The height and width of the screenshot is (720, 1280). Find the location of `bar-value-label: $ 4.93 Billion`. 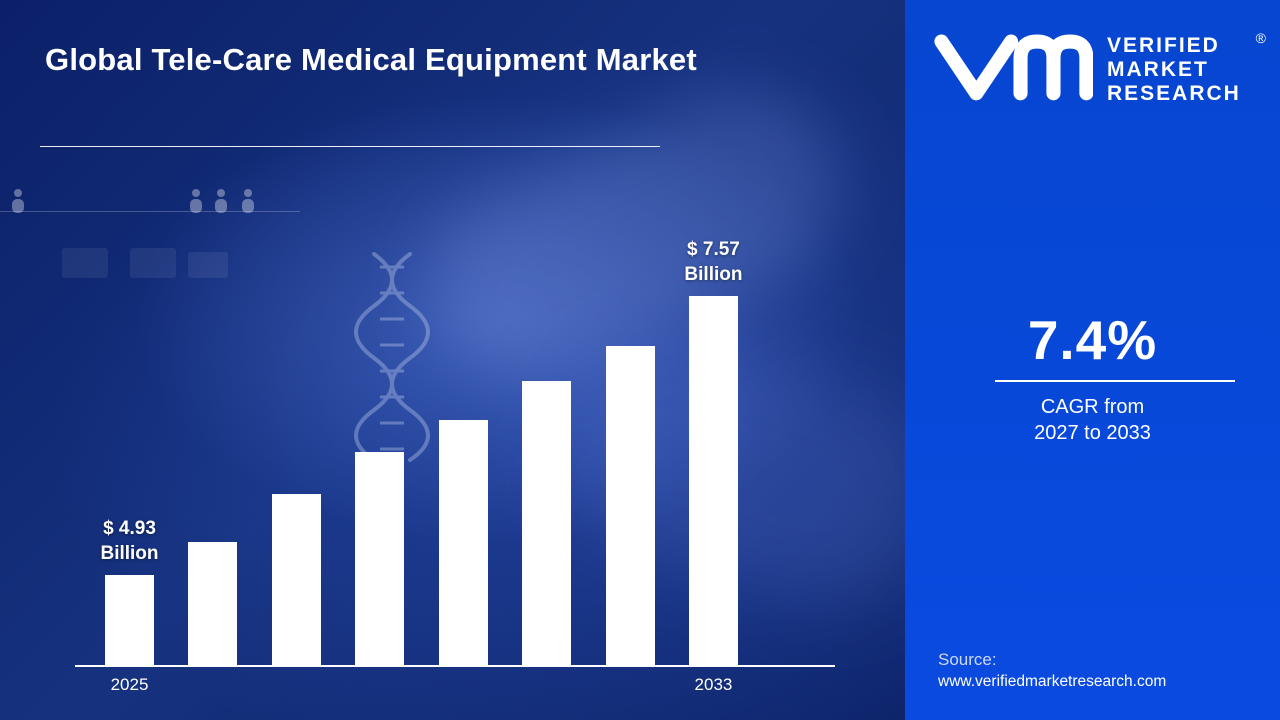

bar-value-label: $ 4.93 Billion is located at coordinates (129, 541).